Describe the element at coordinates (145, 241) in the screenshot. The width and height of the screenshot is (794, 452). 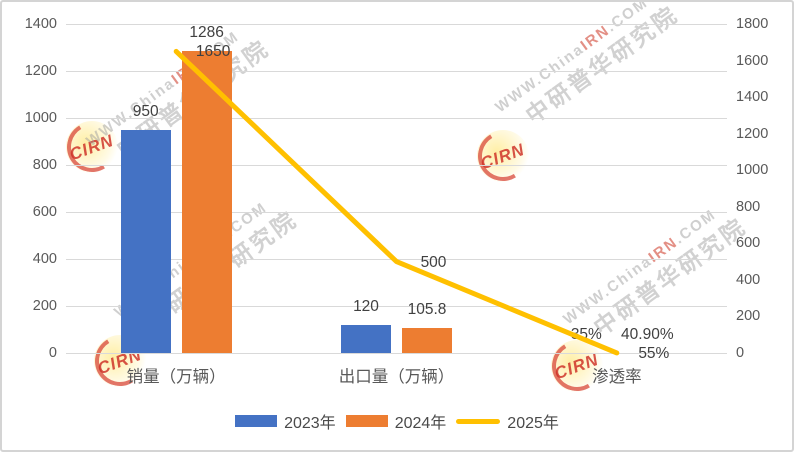
I see `bar-2023年-0` at that location.